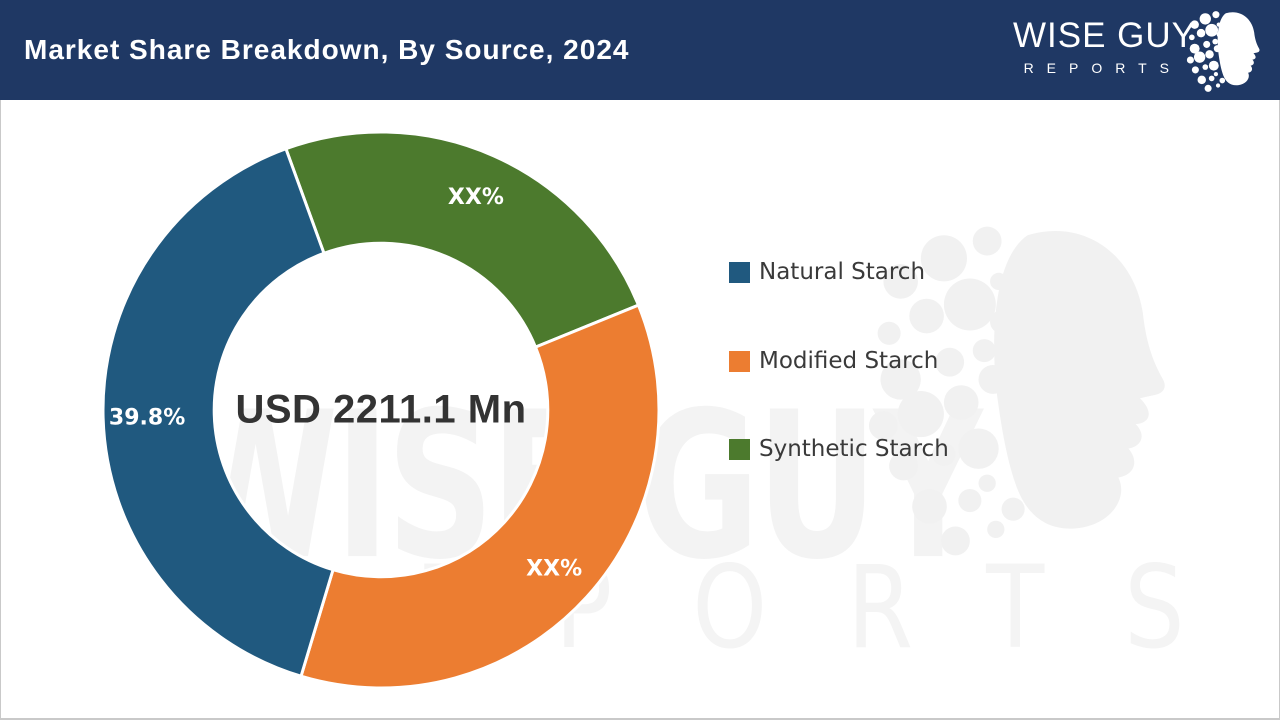  What do you see at coordinates (1102, 68) in the screenshot?
I see `logo-subtext: REPORTS` at bounding box center [1102, 68].